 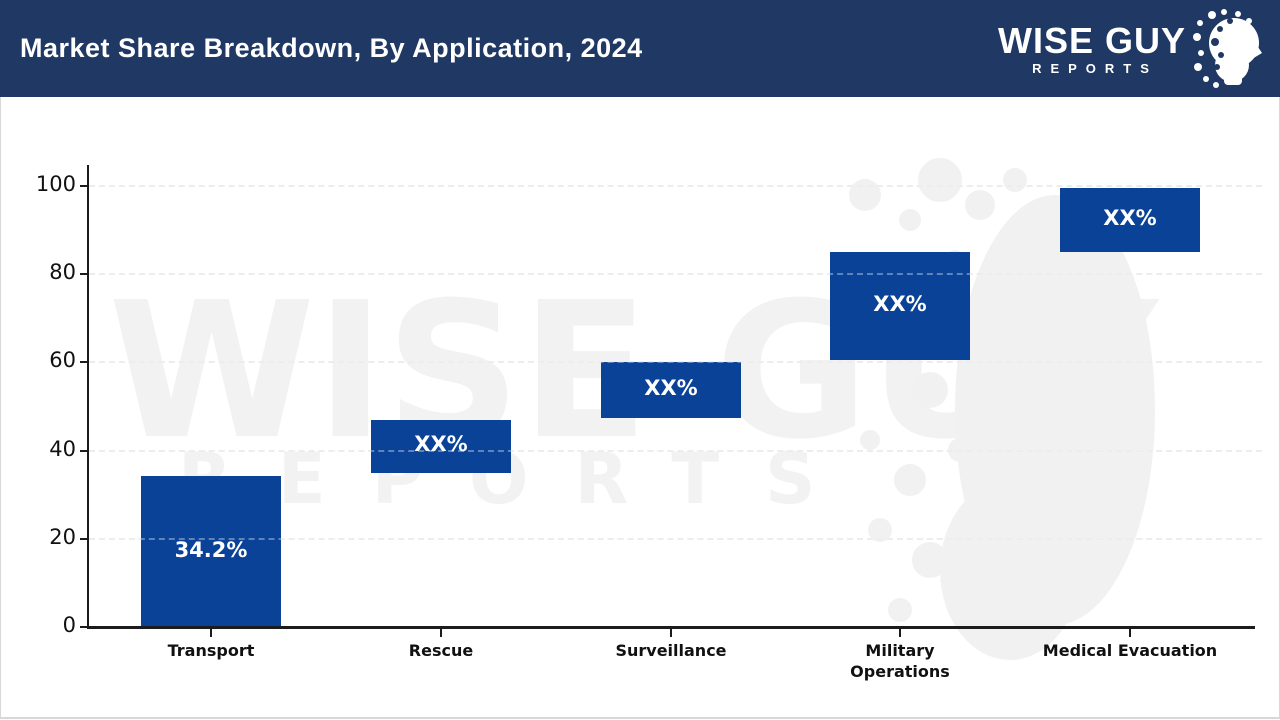 I want to click on x-category-label-transport: Transport, so click(x=211, y=650).